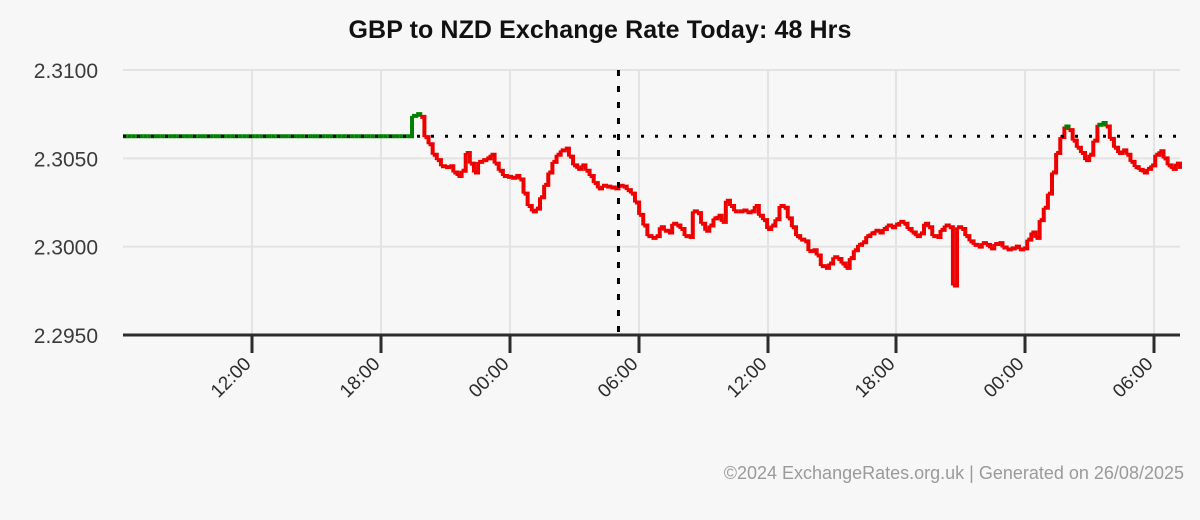 The height and width of the screenshot is (520, 1200). Describe the element at coordinates (66, 204) in the screenshot. I see `y-axis-labels: 2.2950 2.3000 2.3050 2.3100` at that location.